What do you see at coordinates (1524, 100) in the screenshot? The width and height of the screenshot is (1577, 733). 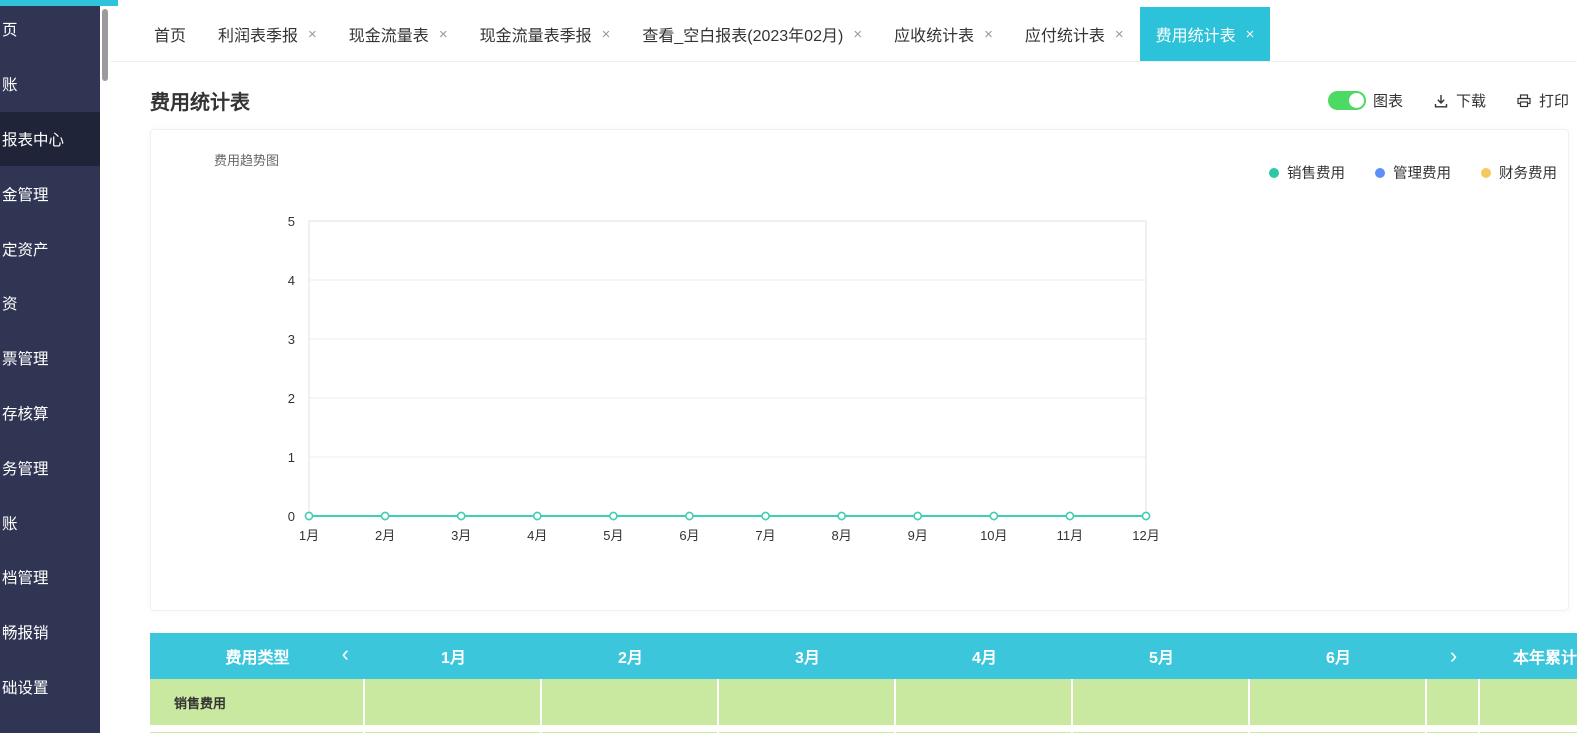 I see `print-icon` at bounding box center [1524, 100].